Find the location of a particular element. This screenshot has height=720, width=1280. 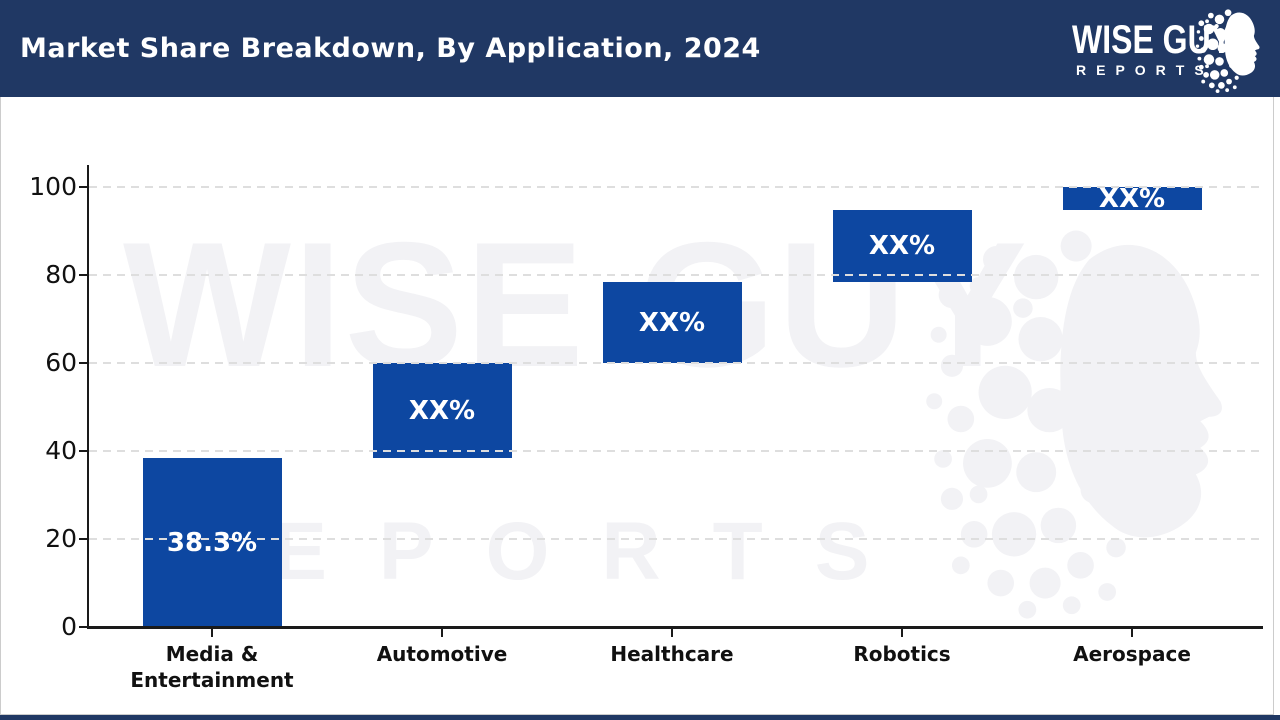

x-tick-label: Healthcare is located at coordinates (672, 654).